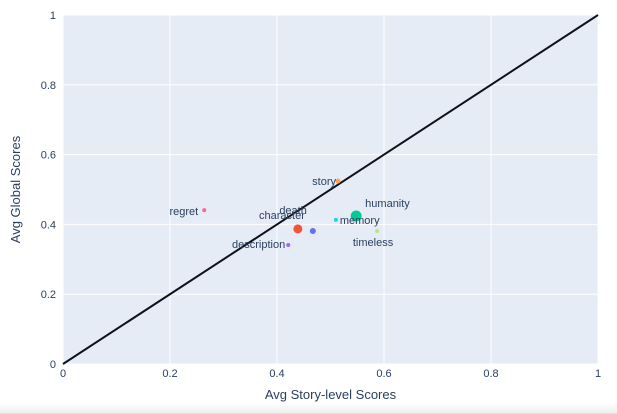 Image resolution: width=617 pixels, height=414 pixels. I want to click on x-tick-label: 0, so click(63, 374).